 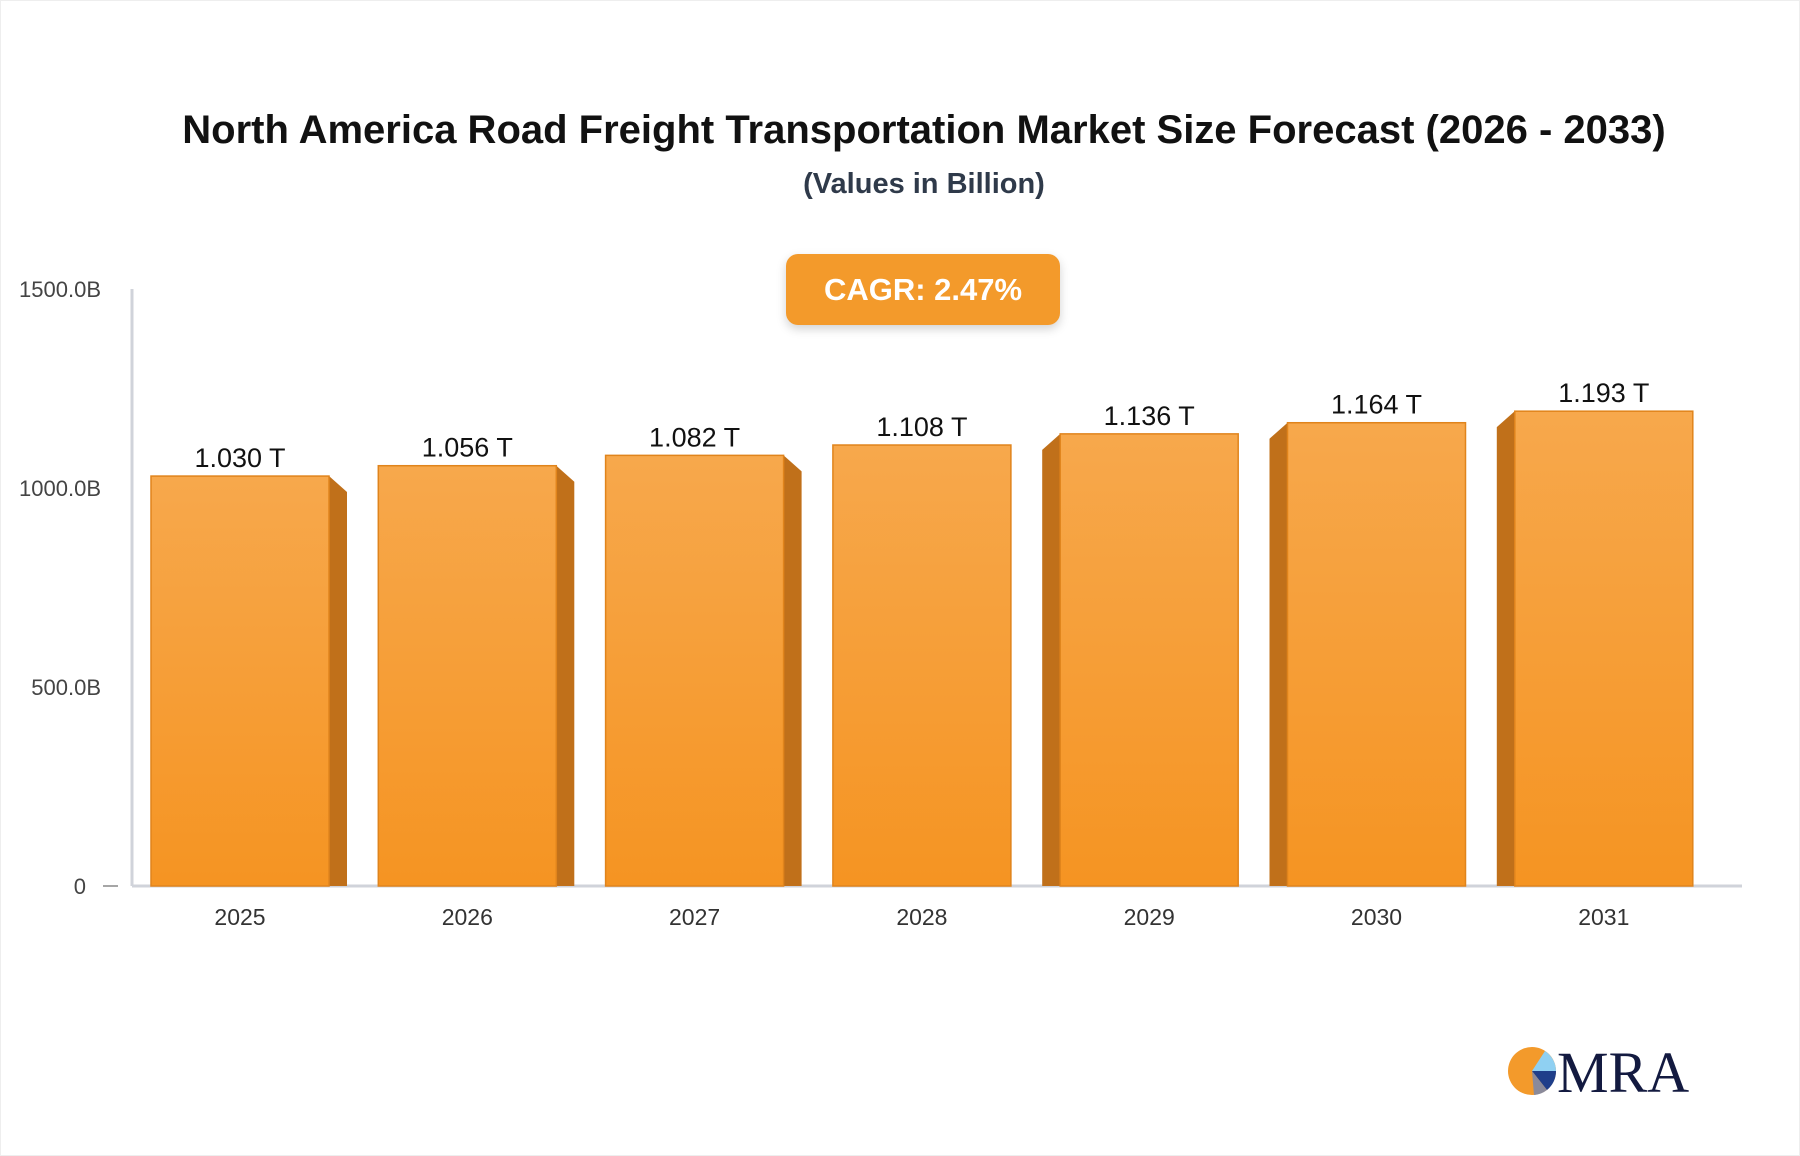 What do you see at coordinates (923, 289) in the screenshot?
I see `cagr-badge: CAGR: 2.47%` at bounding box center [923, 289].